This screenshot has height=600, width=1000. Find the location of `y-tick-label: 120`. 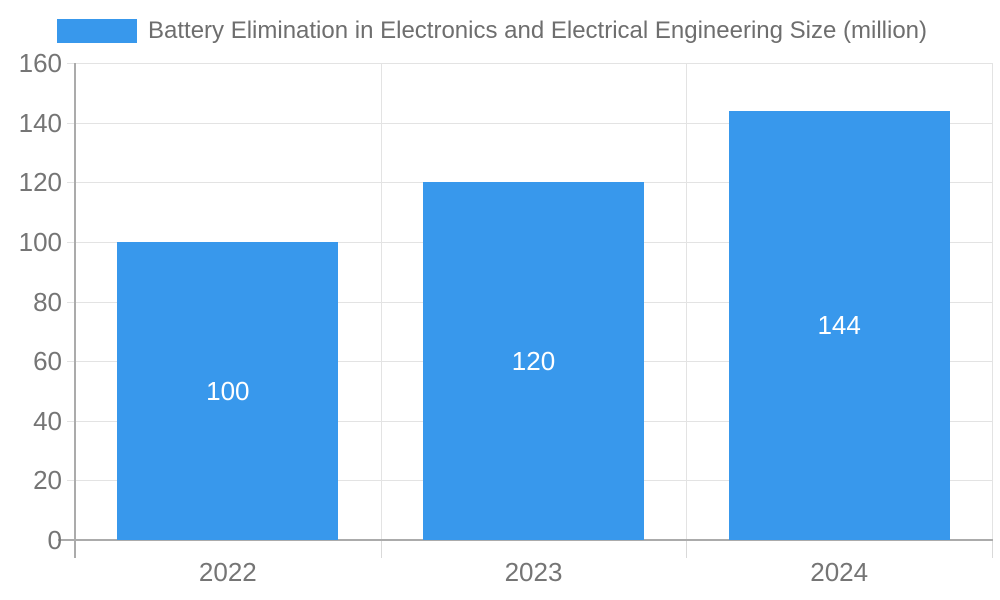

y-tick-label: 120 is located at coordinates (40, 182).